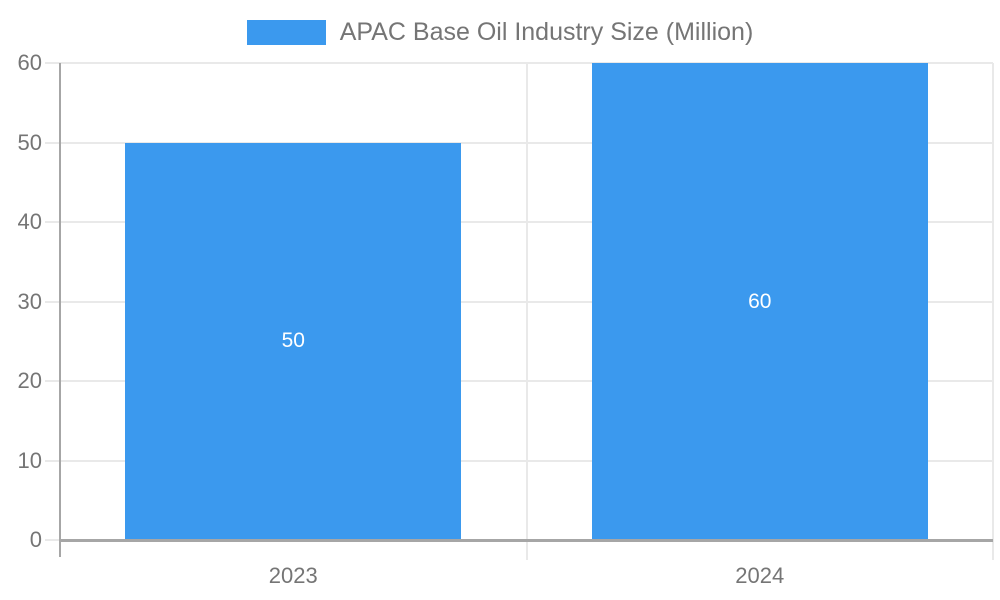 Image resolution: width=1000 pixels, height=600 pixels. I want to click on y-axis-tick-label: 60, so click(29, 62).